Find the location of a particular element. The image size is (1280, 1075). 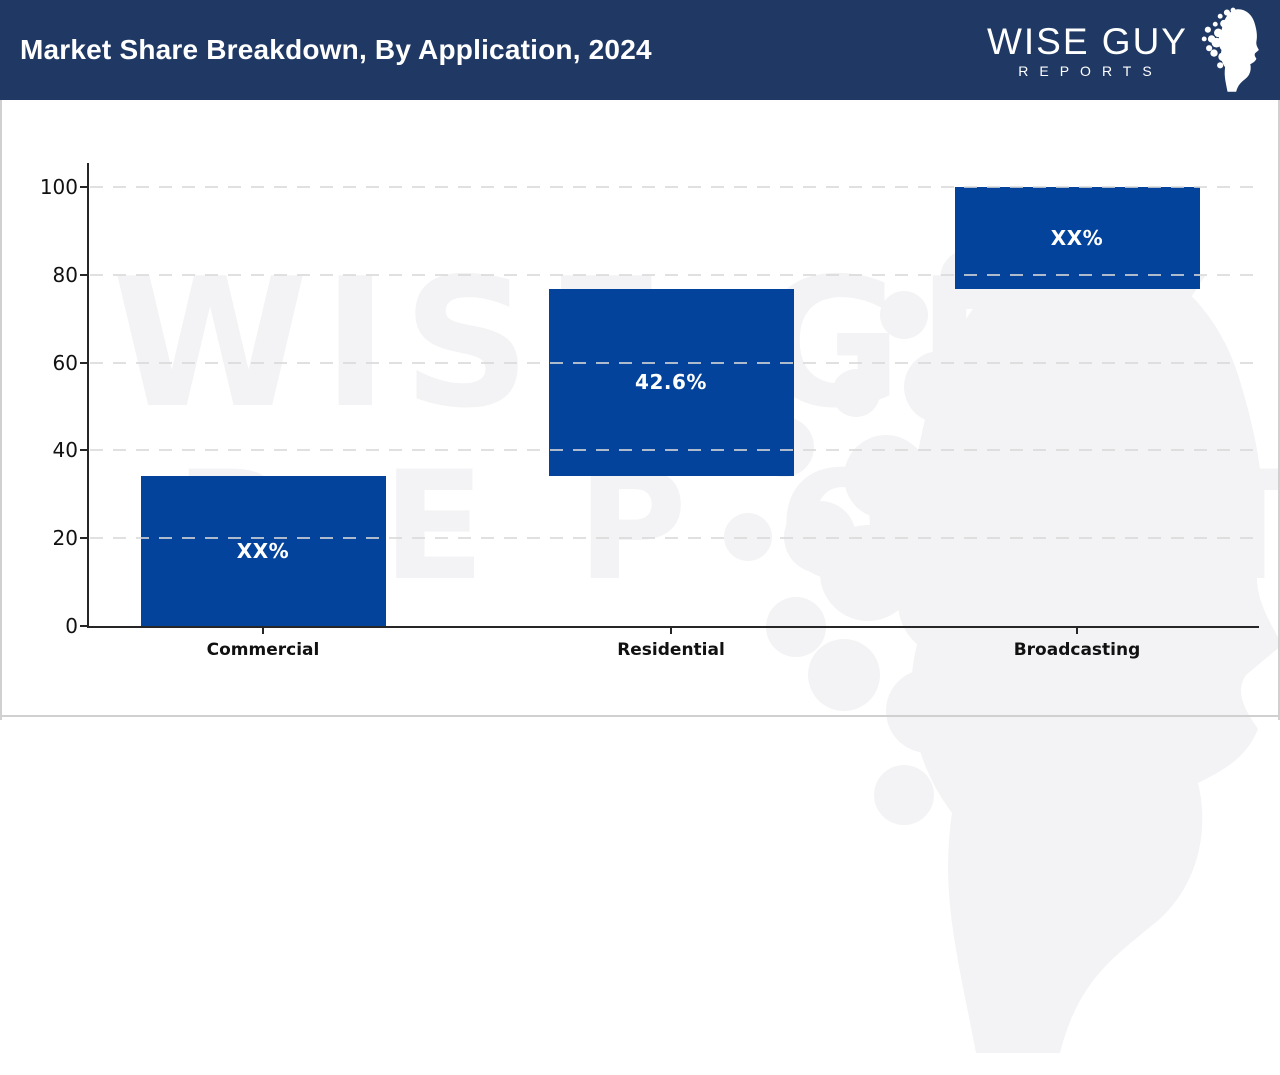

bar-value-label-broadcasting: XX% is located at coordinates (1077, 237).